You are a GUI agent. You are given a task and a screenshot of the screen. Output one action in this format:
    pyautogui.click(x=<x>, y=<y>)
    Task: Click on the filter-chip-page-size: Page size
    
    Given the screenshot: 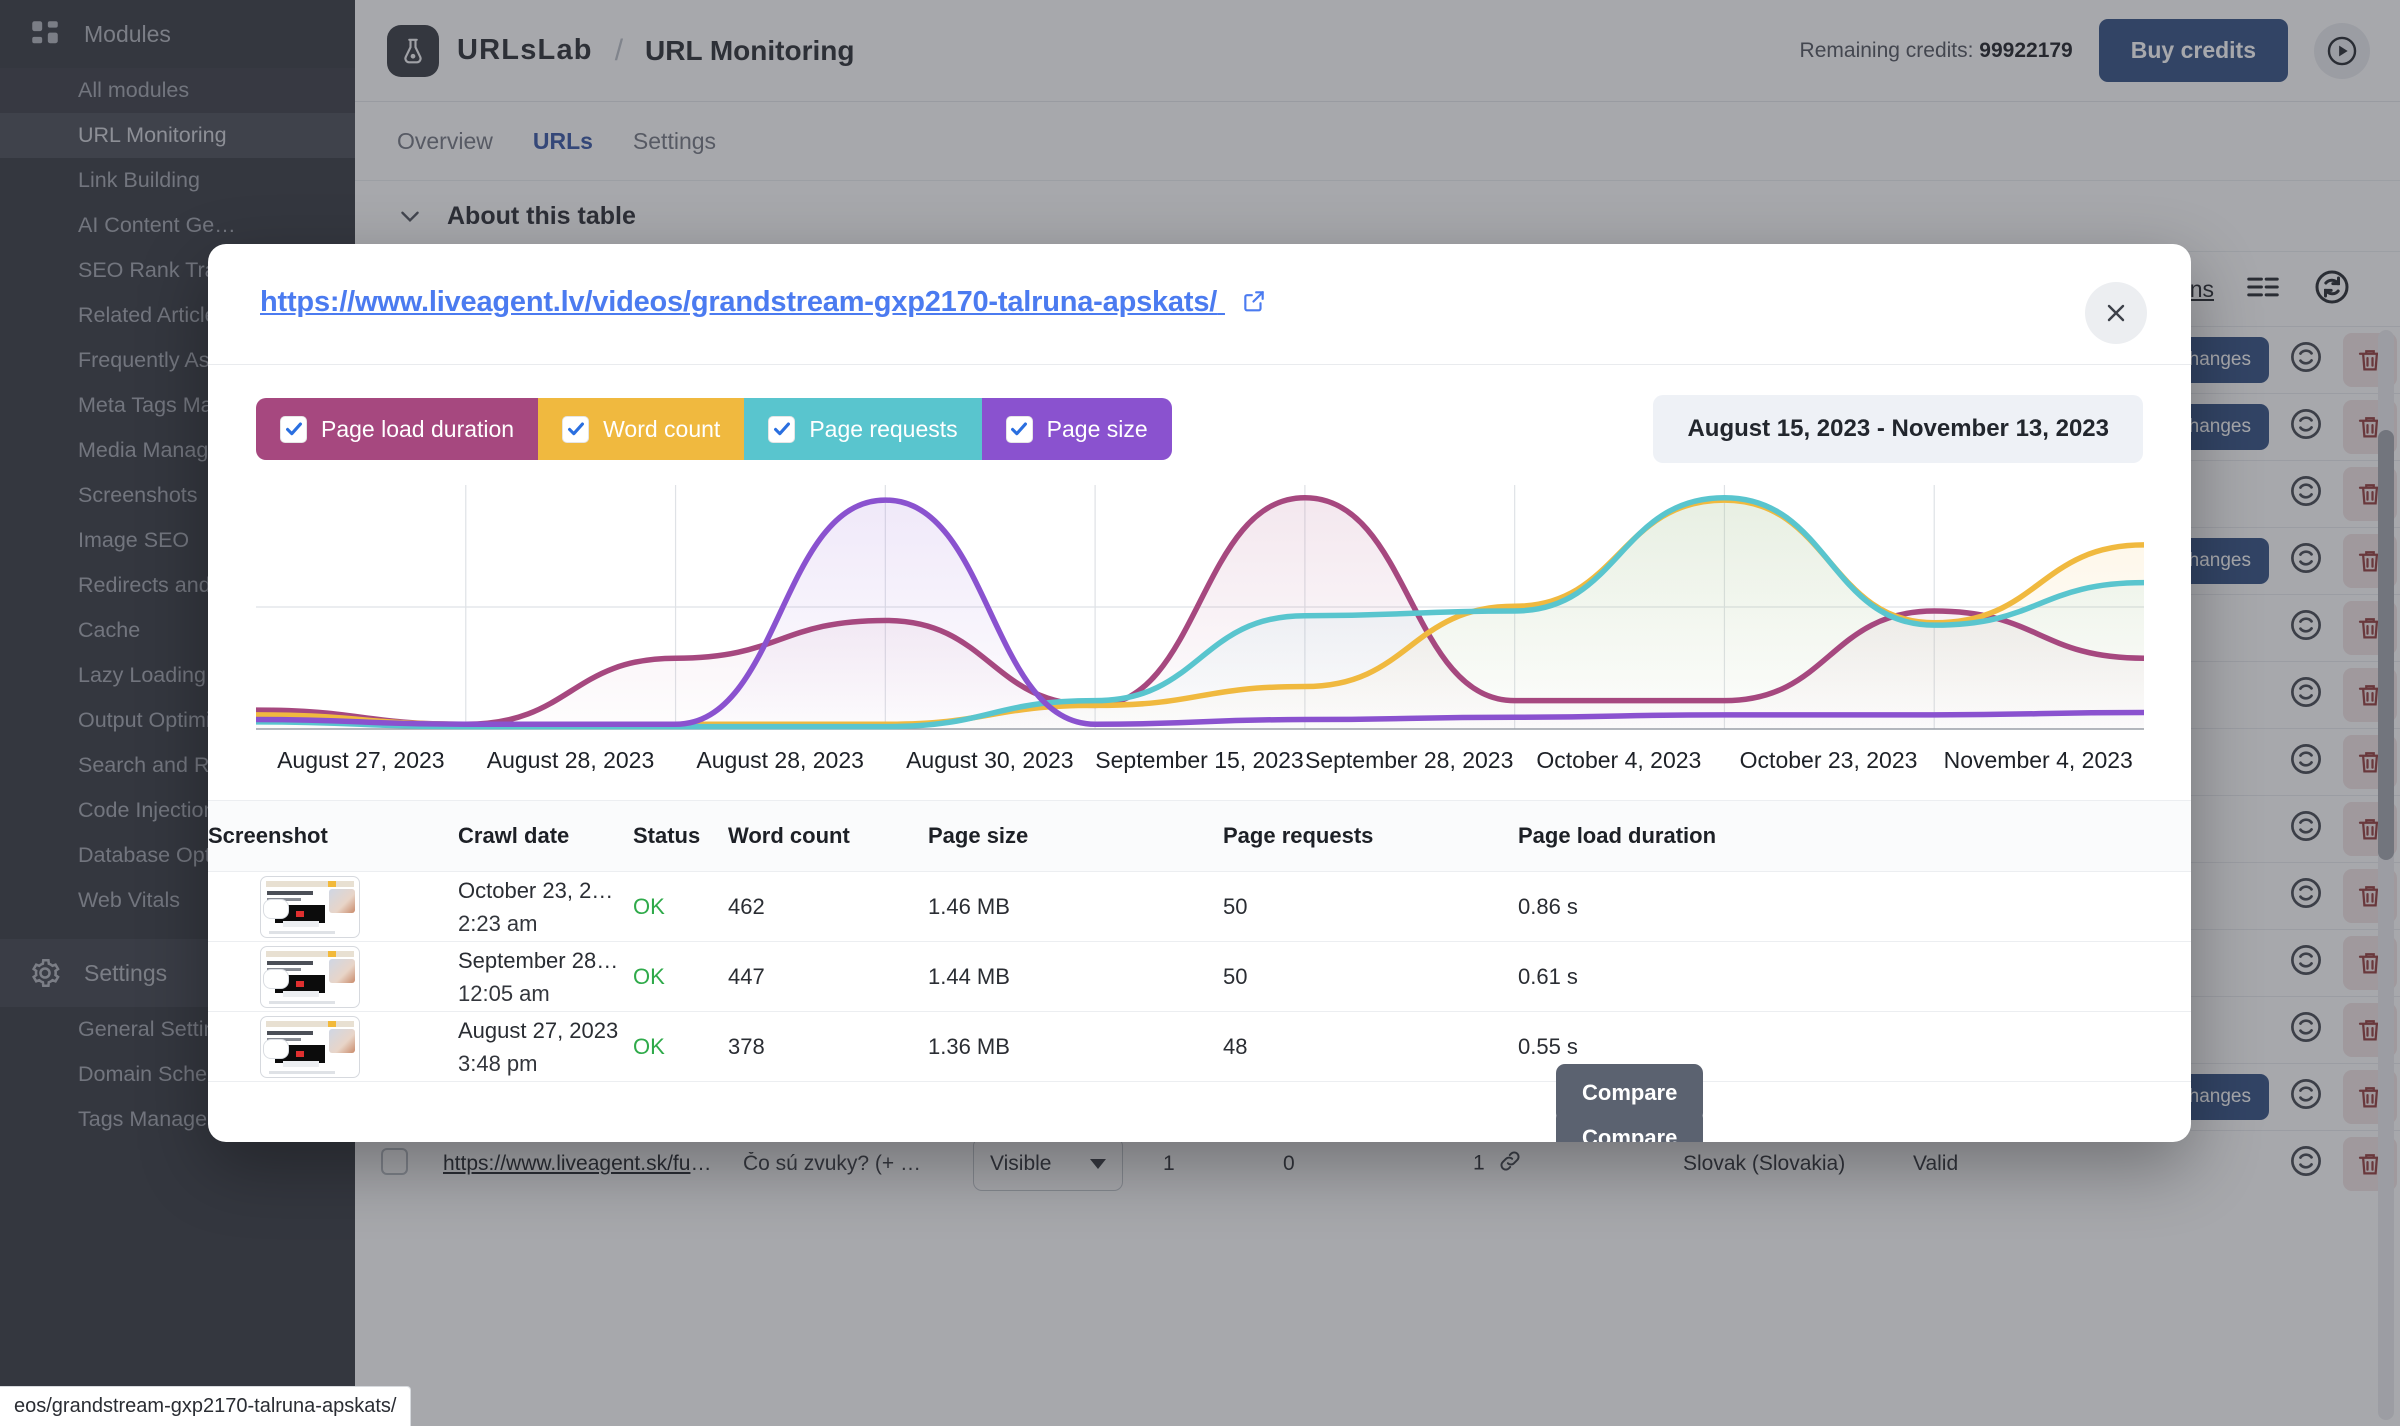 What is the action you would take?
    pyautogui.click(x=1076, y=429)
    